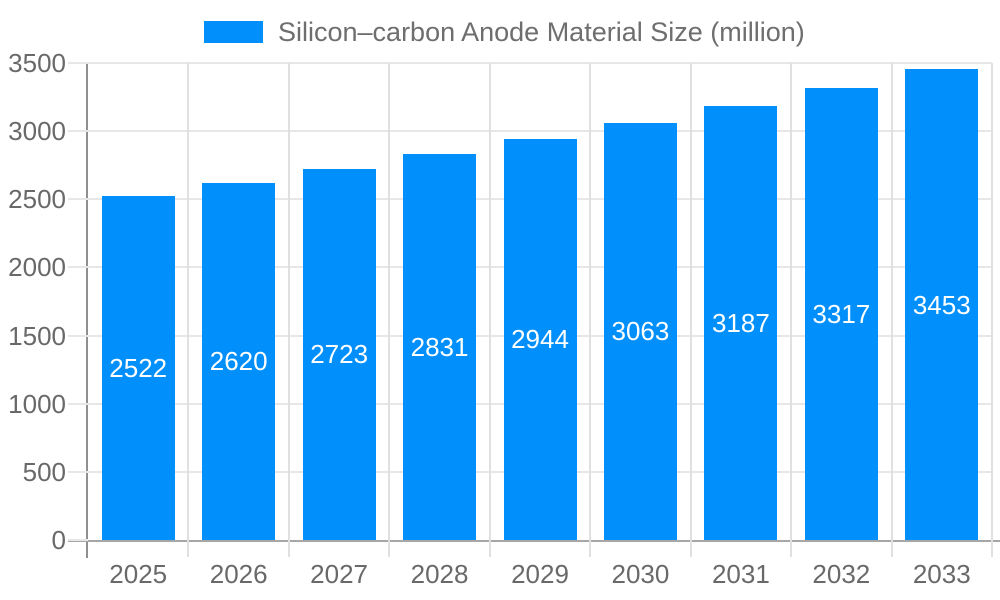 The height and width of the screenshot is (600, 1000). I want to click on x-axis-label: 2033, so click(941, 574).